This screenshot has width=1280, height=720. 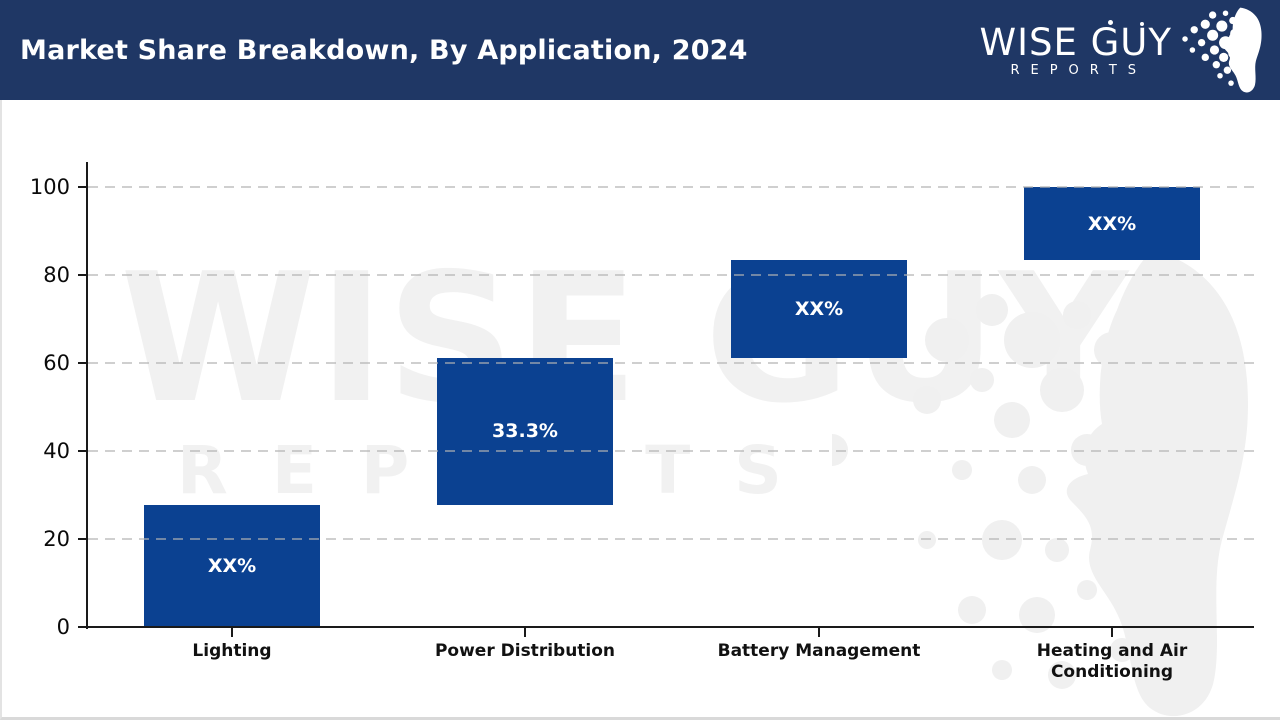 I want to click on logo-text: WISE GUY REPORTS, so click(x=1075, y=48).